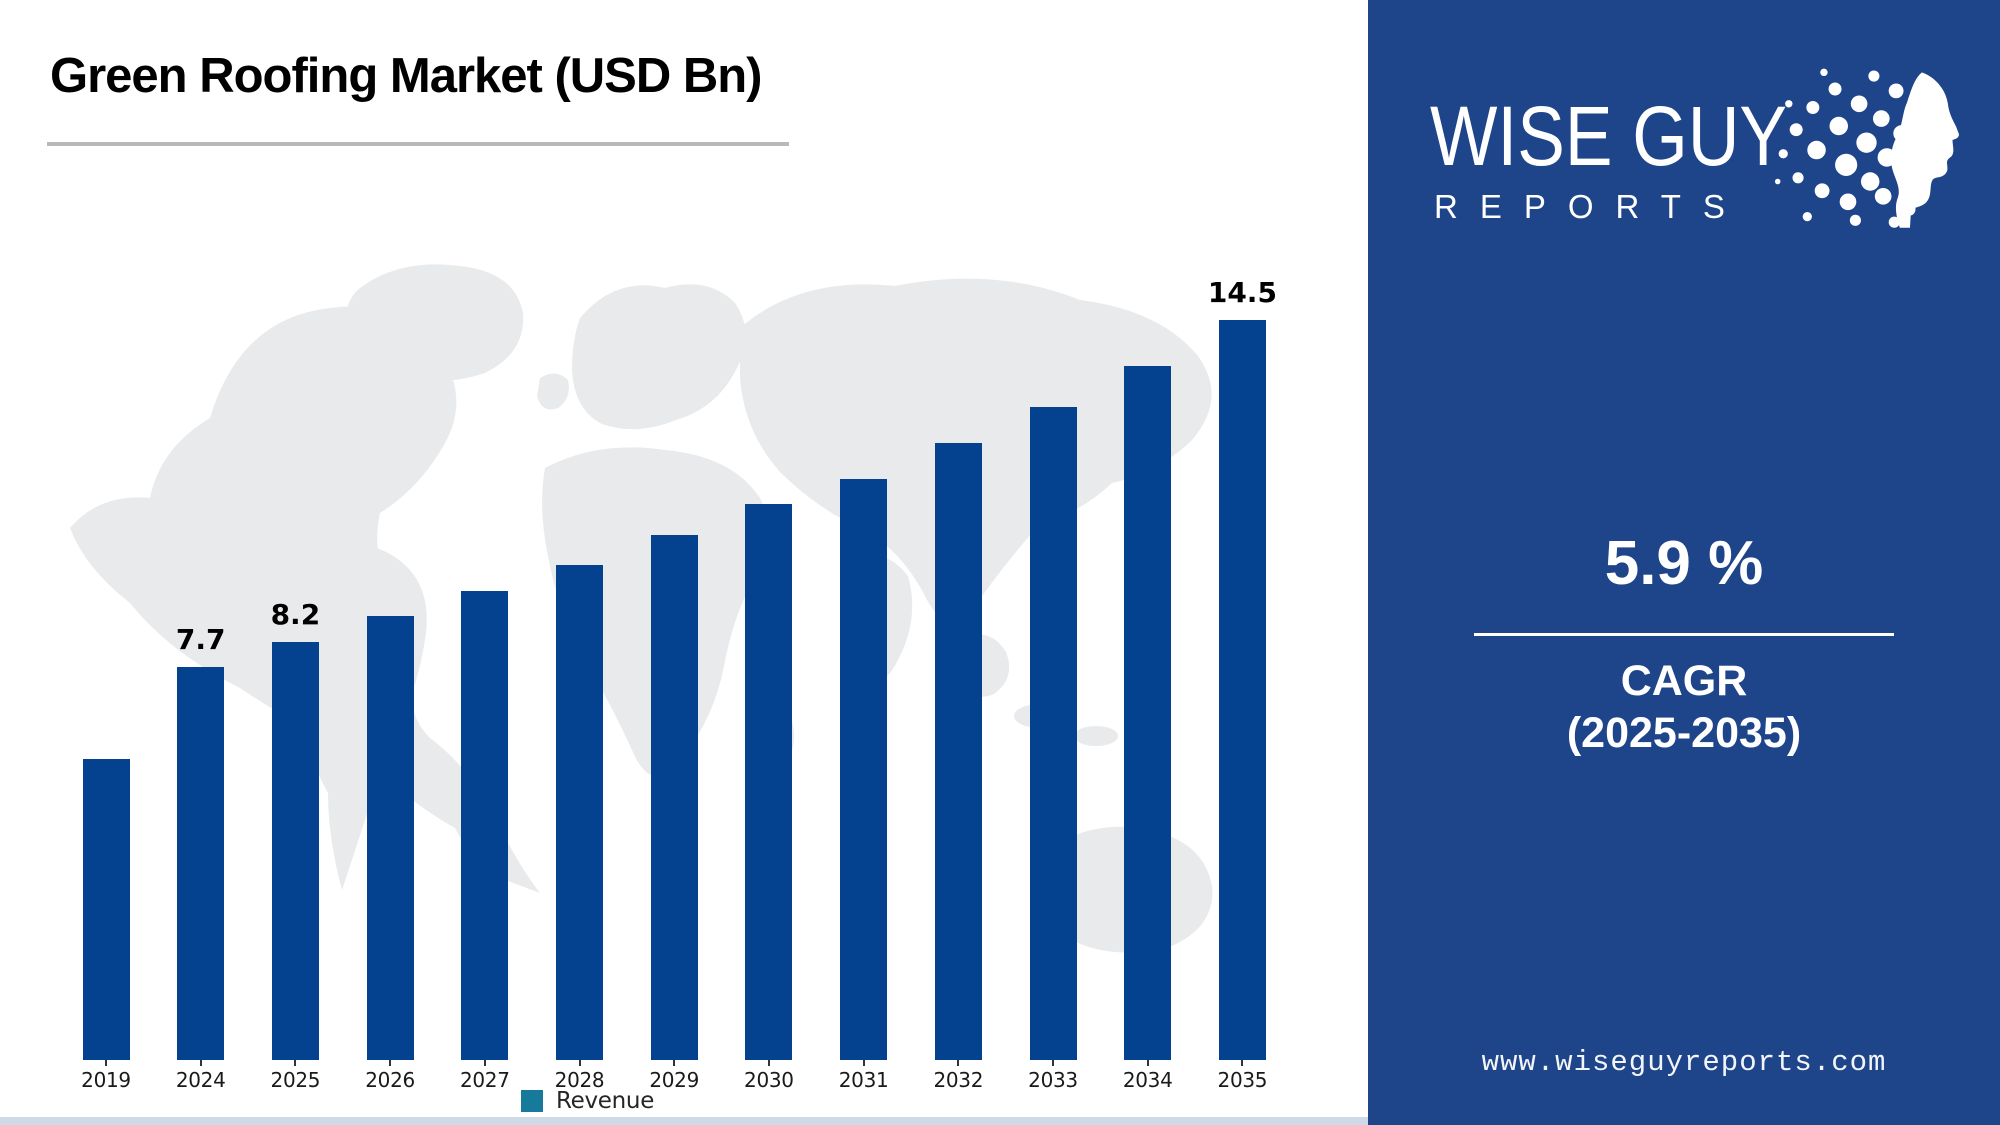  I want to click on bar-value-label-2035: 14.5, so click(1242, 292).